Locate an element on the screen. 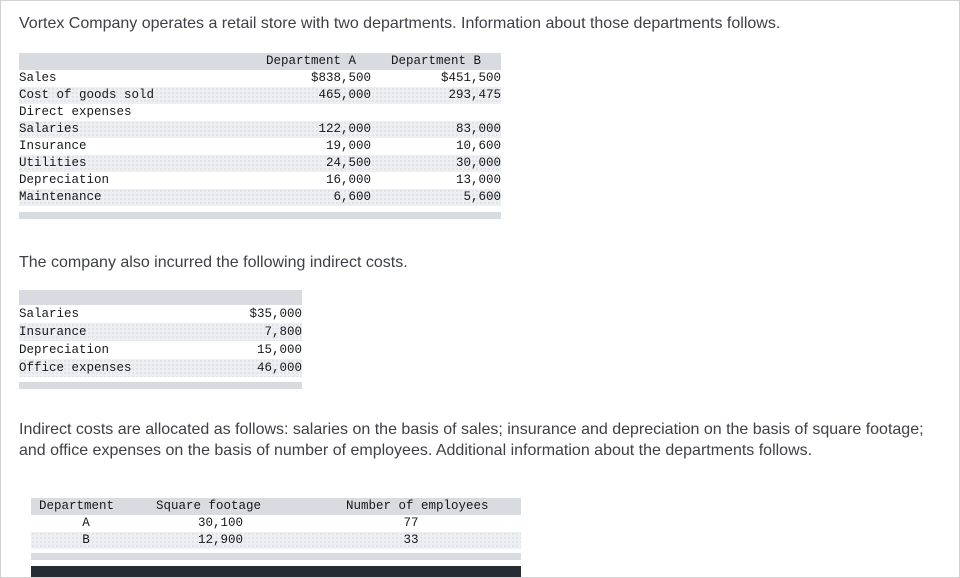 The image size is (960, 578). table-row-cogs: Cost of goods sold 465,000 293,475 is located at coordinates (260, 95).